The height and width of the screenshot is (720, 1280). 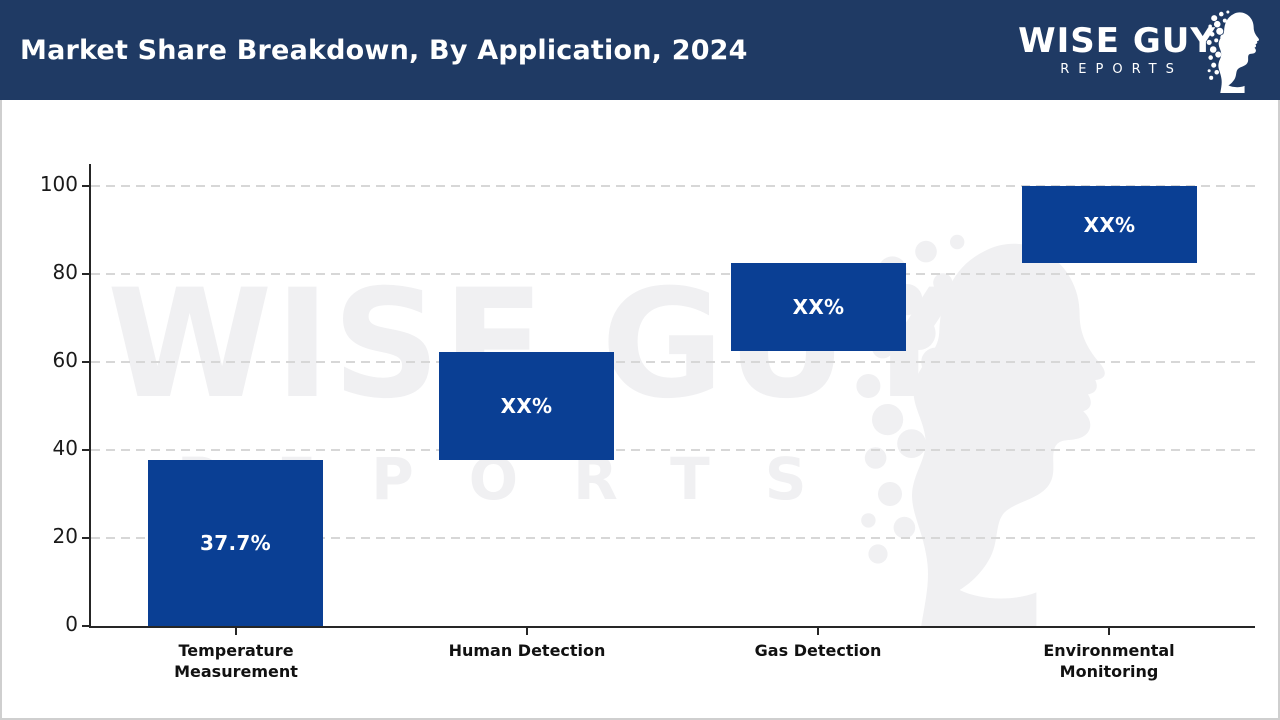 I want to click on y-tick-label: 80, so click(x=65, y=272).